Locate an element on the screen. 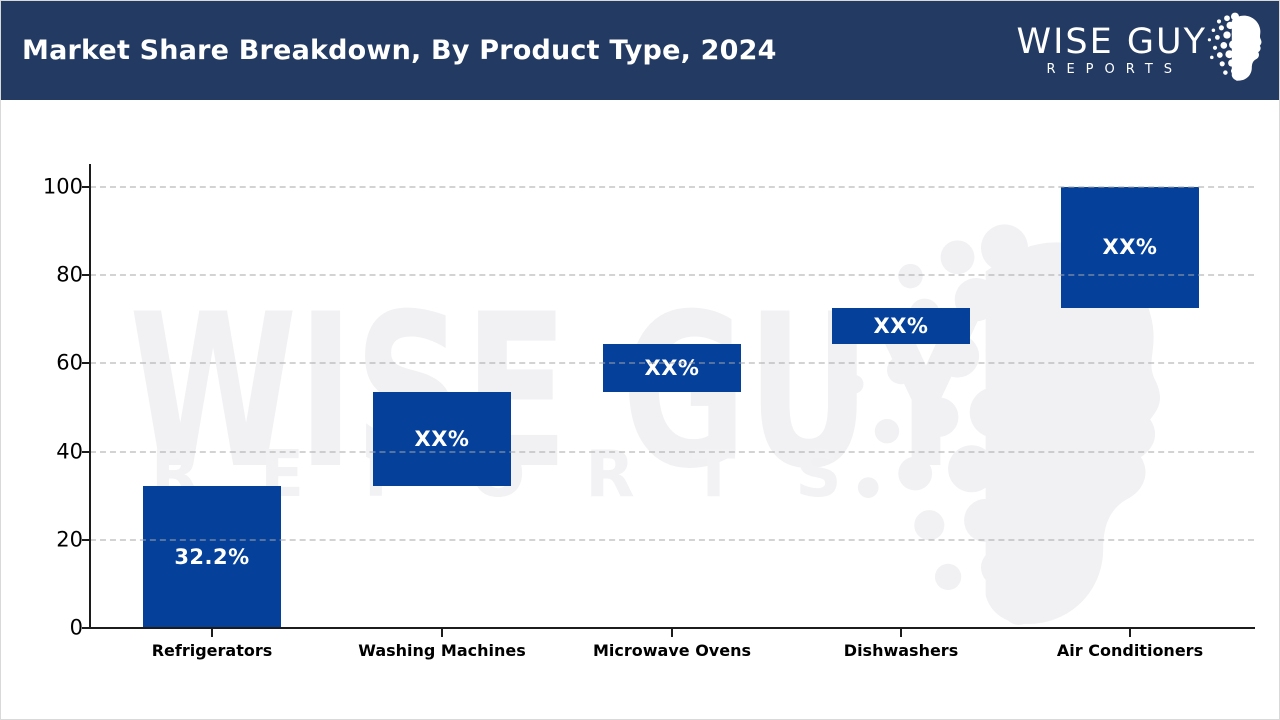 This screenshot has width=1280, height=720. bar-refrigerators: 32.2% is located at coordinates (212, 556).